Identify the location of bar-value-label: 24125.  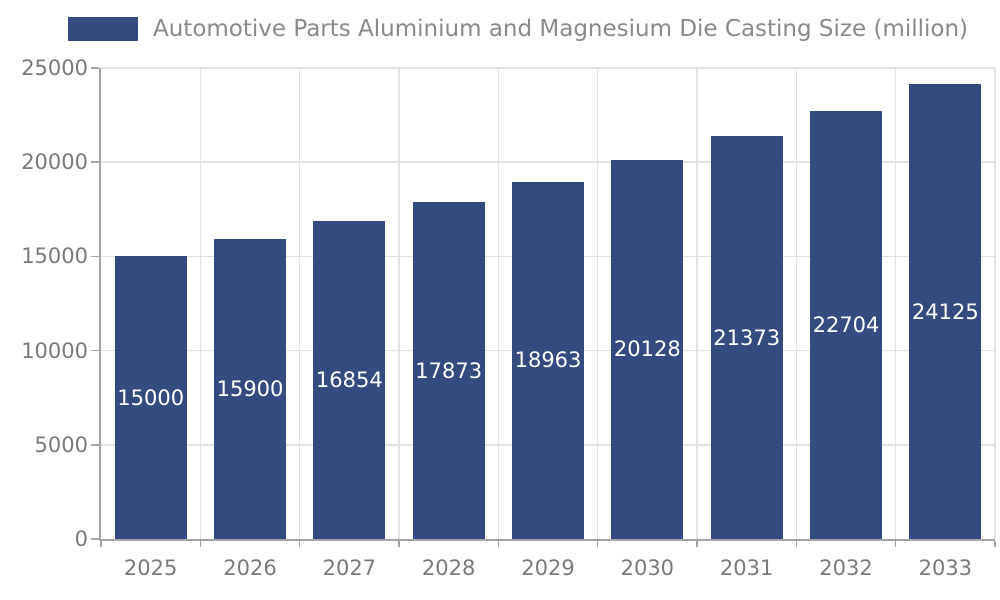
(945, 311).